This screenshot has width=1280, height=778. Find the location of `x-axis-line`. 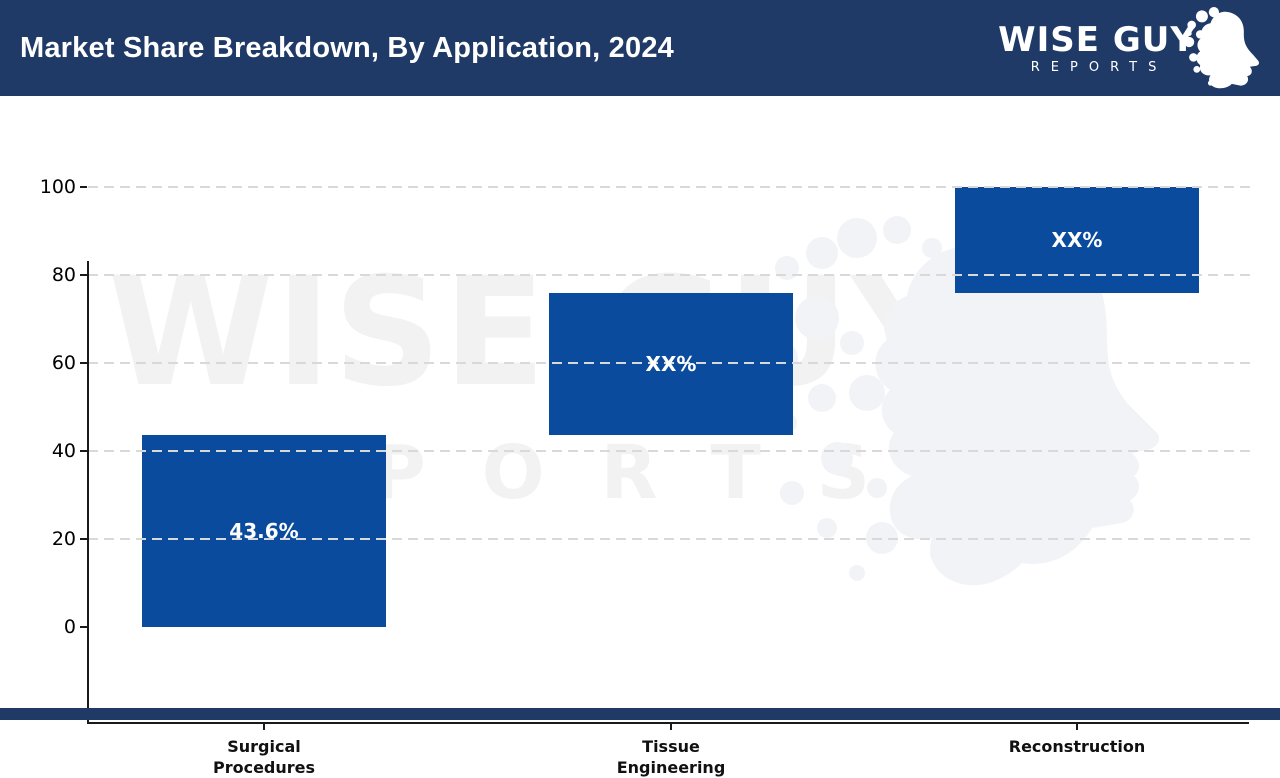

x-axis-line is located at coordinates (668, 723).